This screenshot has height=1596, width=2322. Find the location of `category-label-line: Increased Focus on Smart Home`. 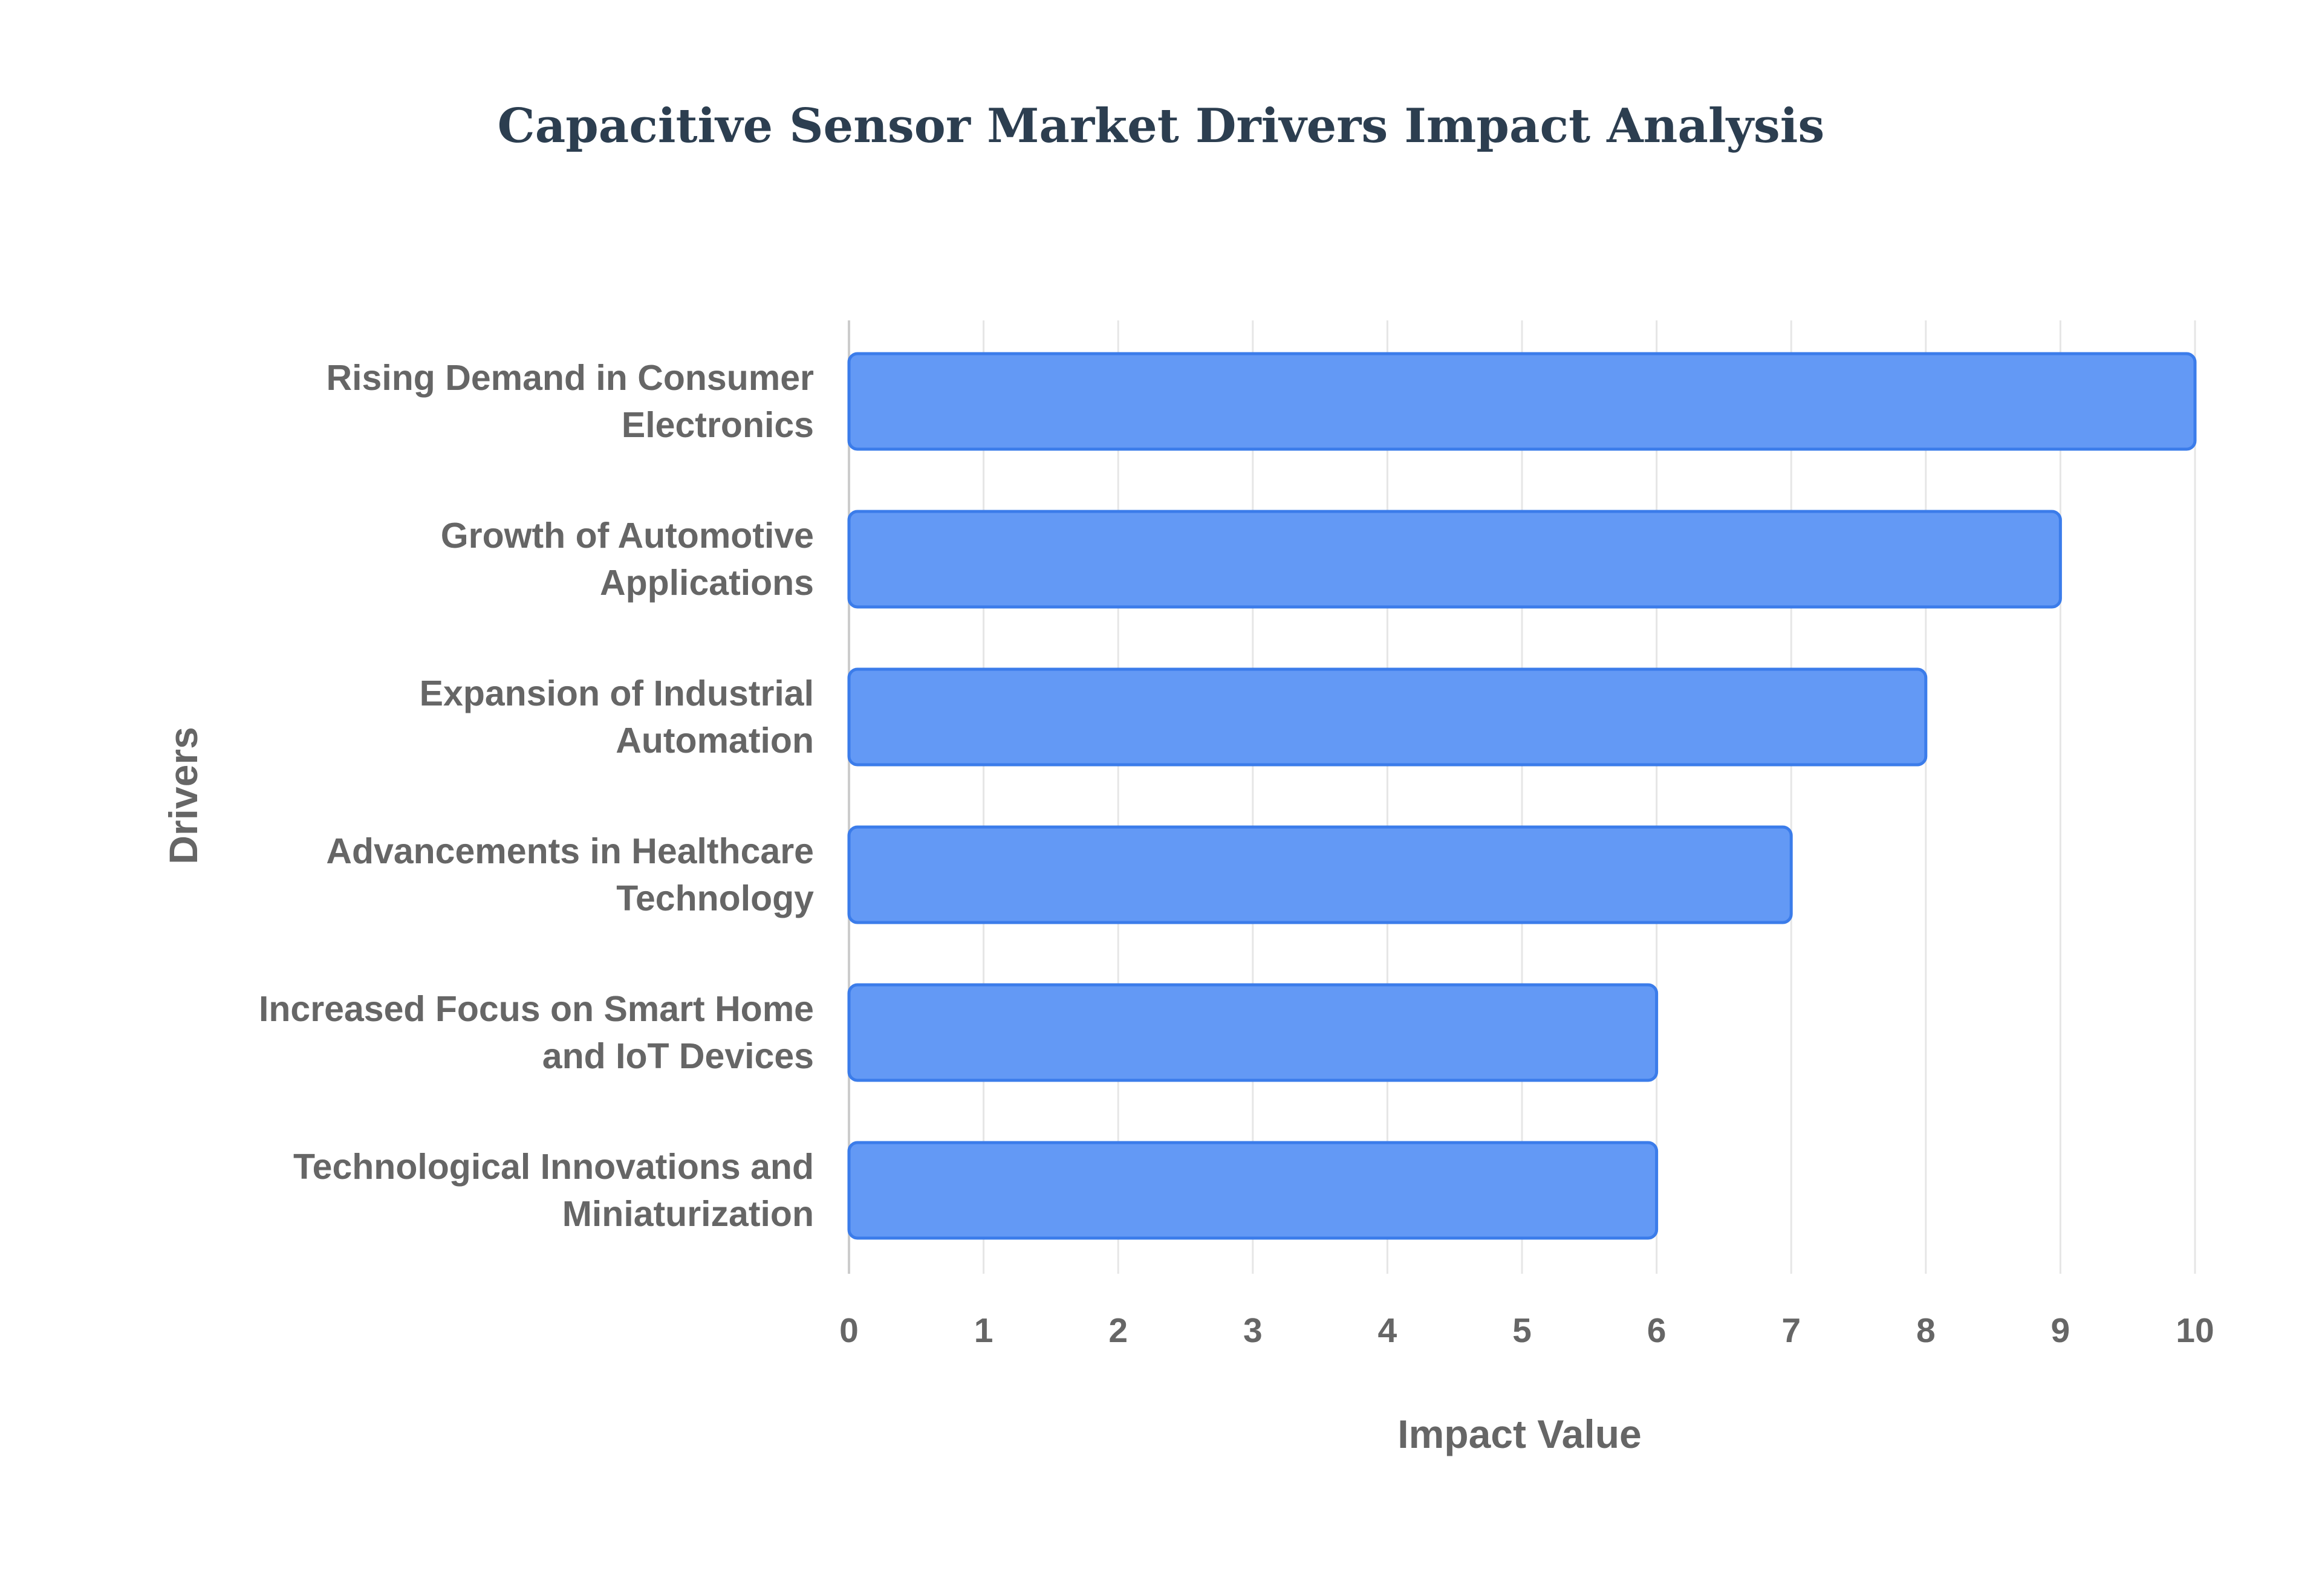

category-label-line: Increased Focus on Smart Home is located at coordinates (536, 1009).